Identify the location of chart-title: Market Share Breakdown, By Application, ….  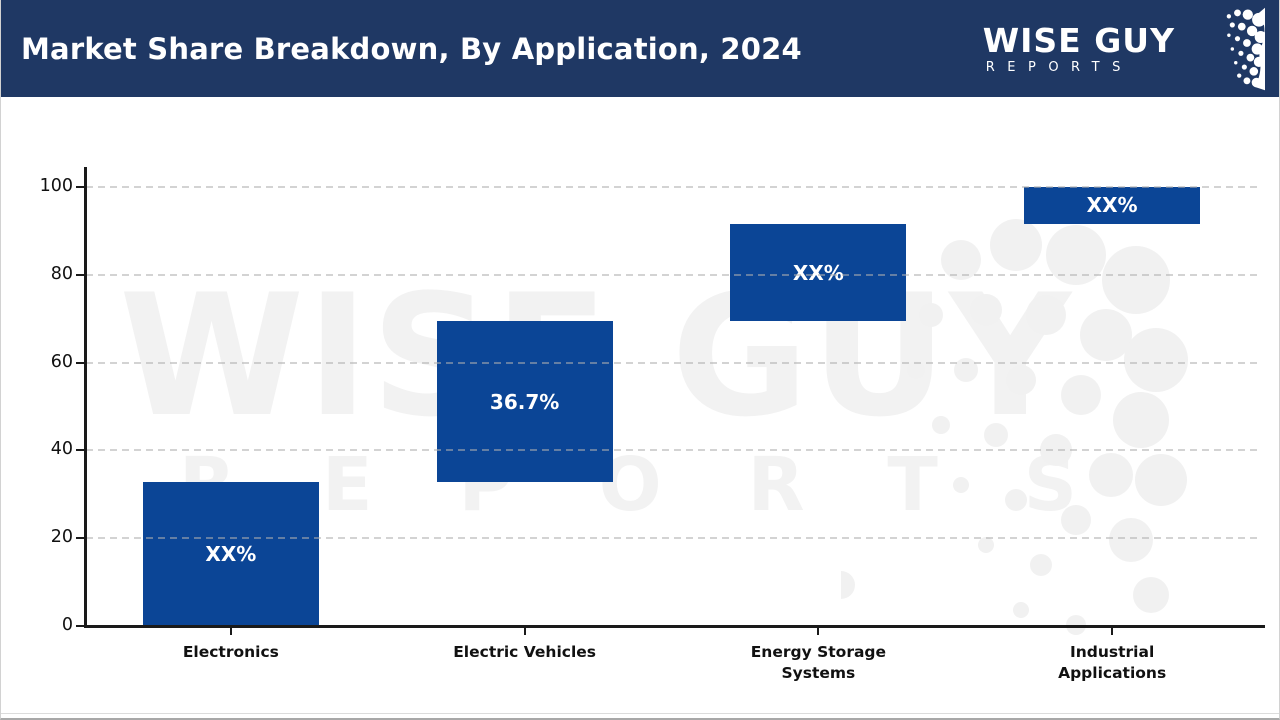
(411, 48).